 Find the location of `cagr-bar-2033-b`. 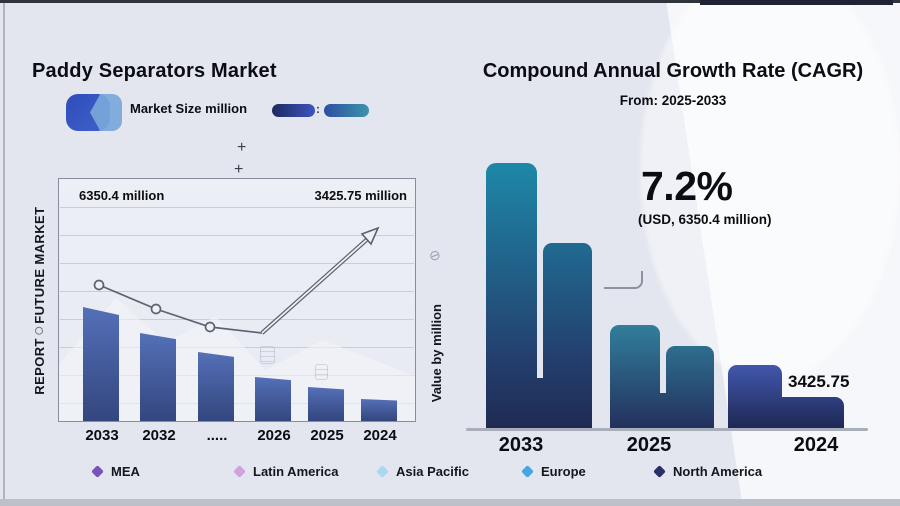

cagr-bar-2033-b is located at coordinates (567, 336).